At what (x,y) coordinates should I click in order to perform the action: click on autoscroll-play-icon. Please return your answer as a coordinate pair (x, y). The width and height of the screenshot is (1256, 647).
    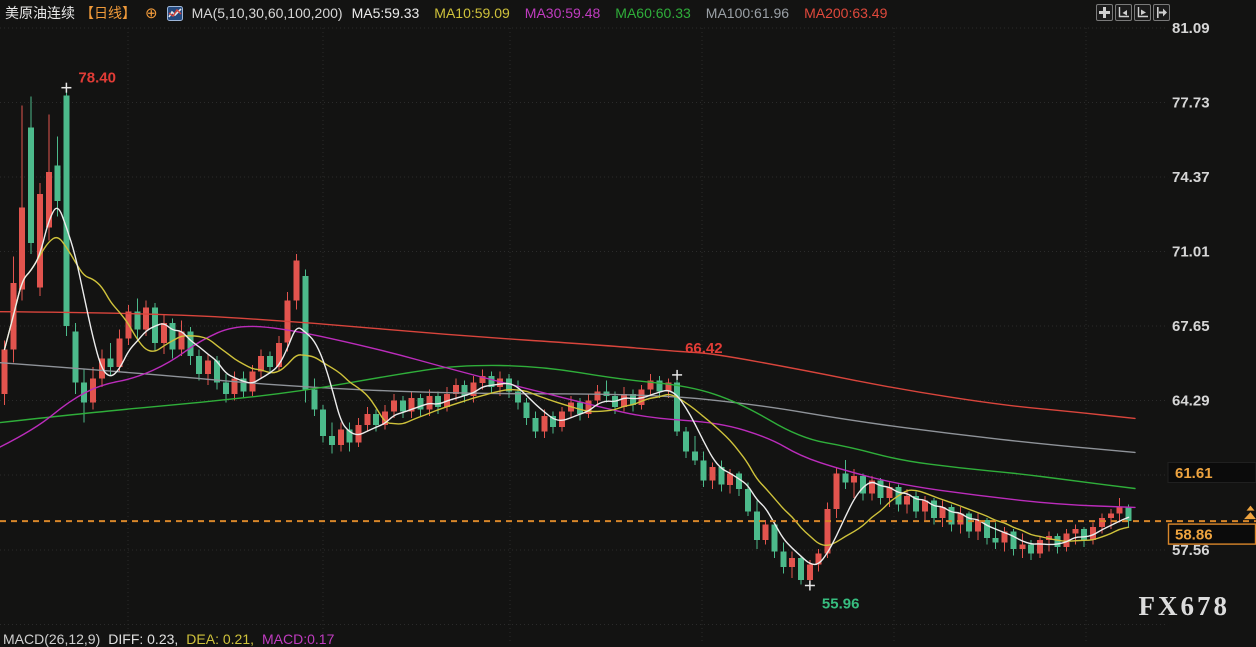
    Looking at the image, I should click on (1142, 12).